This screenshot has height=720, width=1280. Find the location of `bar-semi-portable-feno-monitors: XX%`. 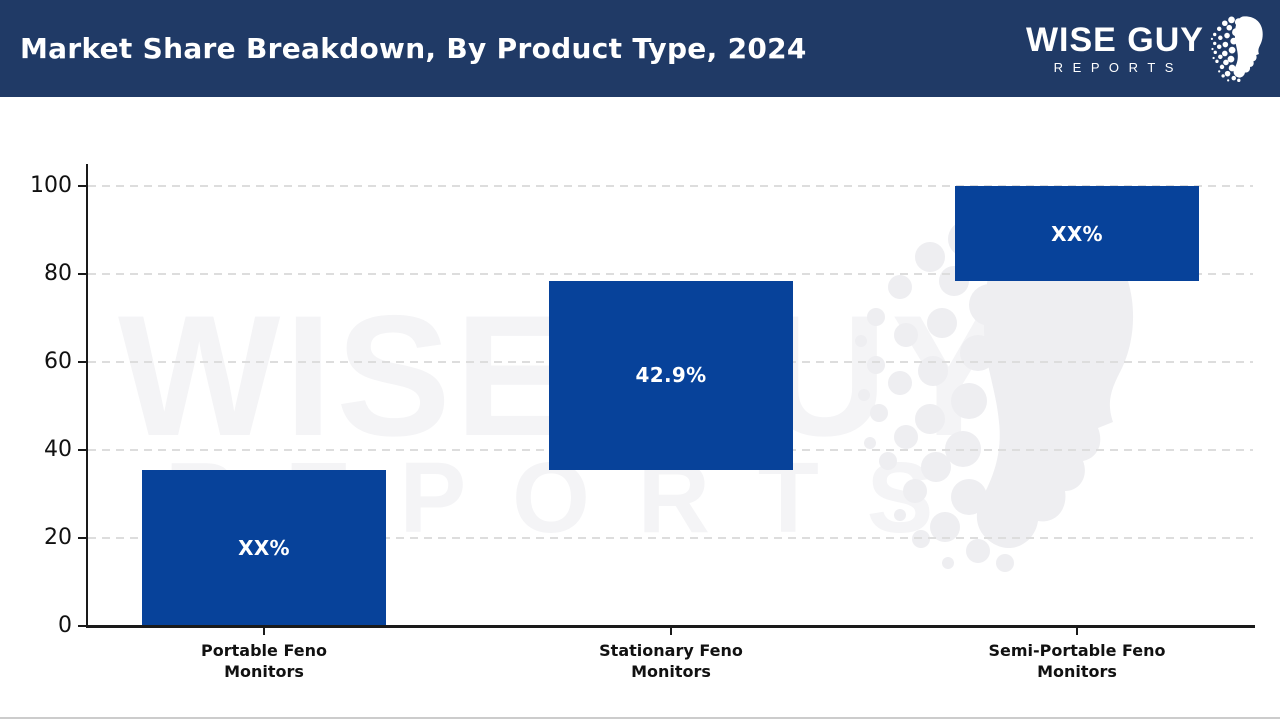

bar-semi-portable-feno-monitors: XX% is located at coordinates (1077, 234).